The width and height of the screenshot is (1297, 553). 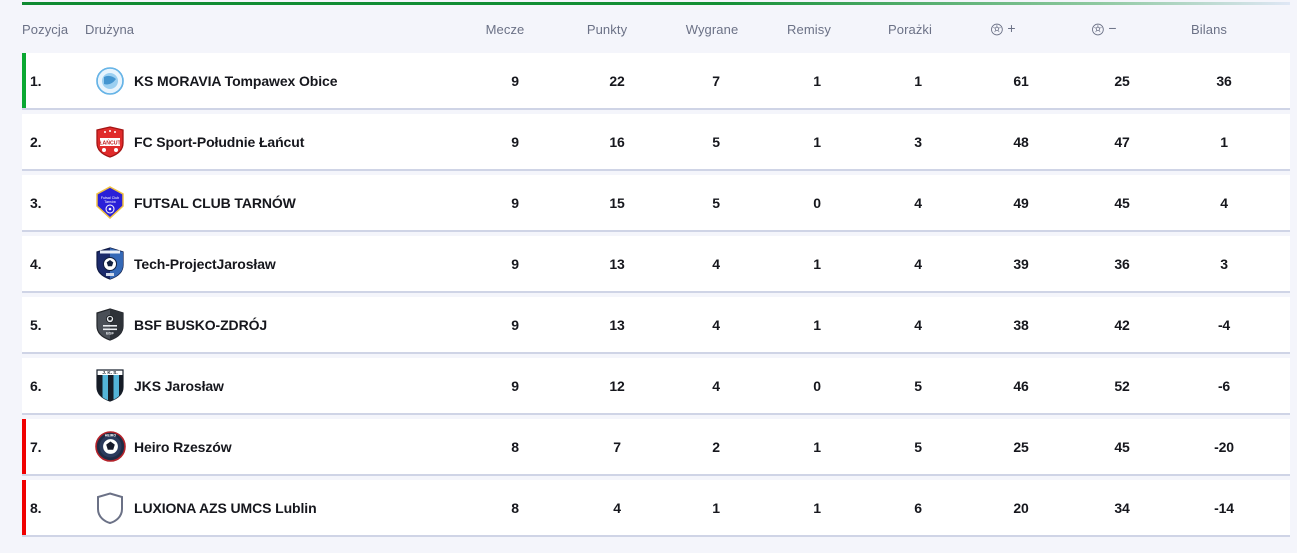 I want to click on tech-project-jaroslaw-logo, so click(x=110, y=264).